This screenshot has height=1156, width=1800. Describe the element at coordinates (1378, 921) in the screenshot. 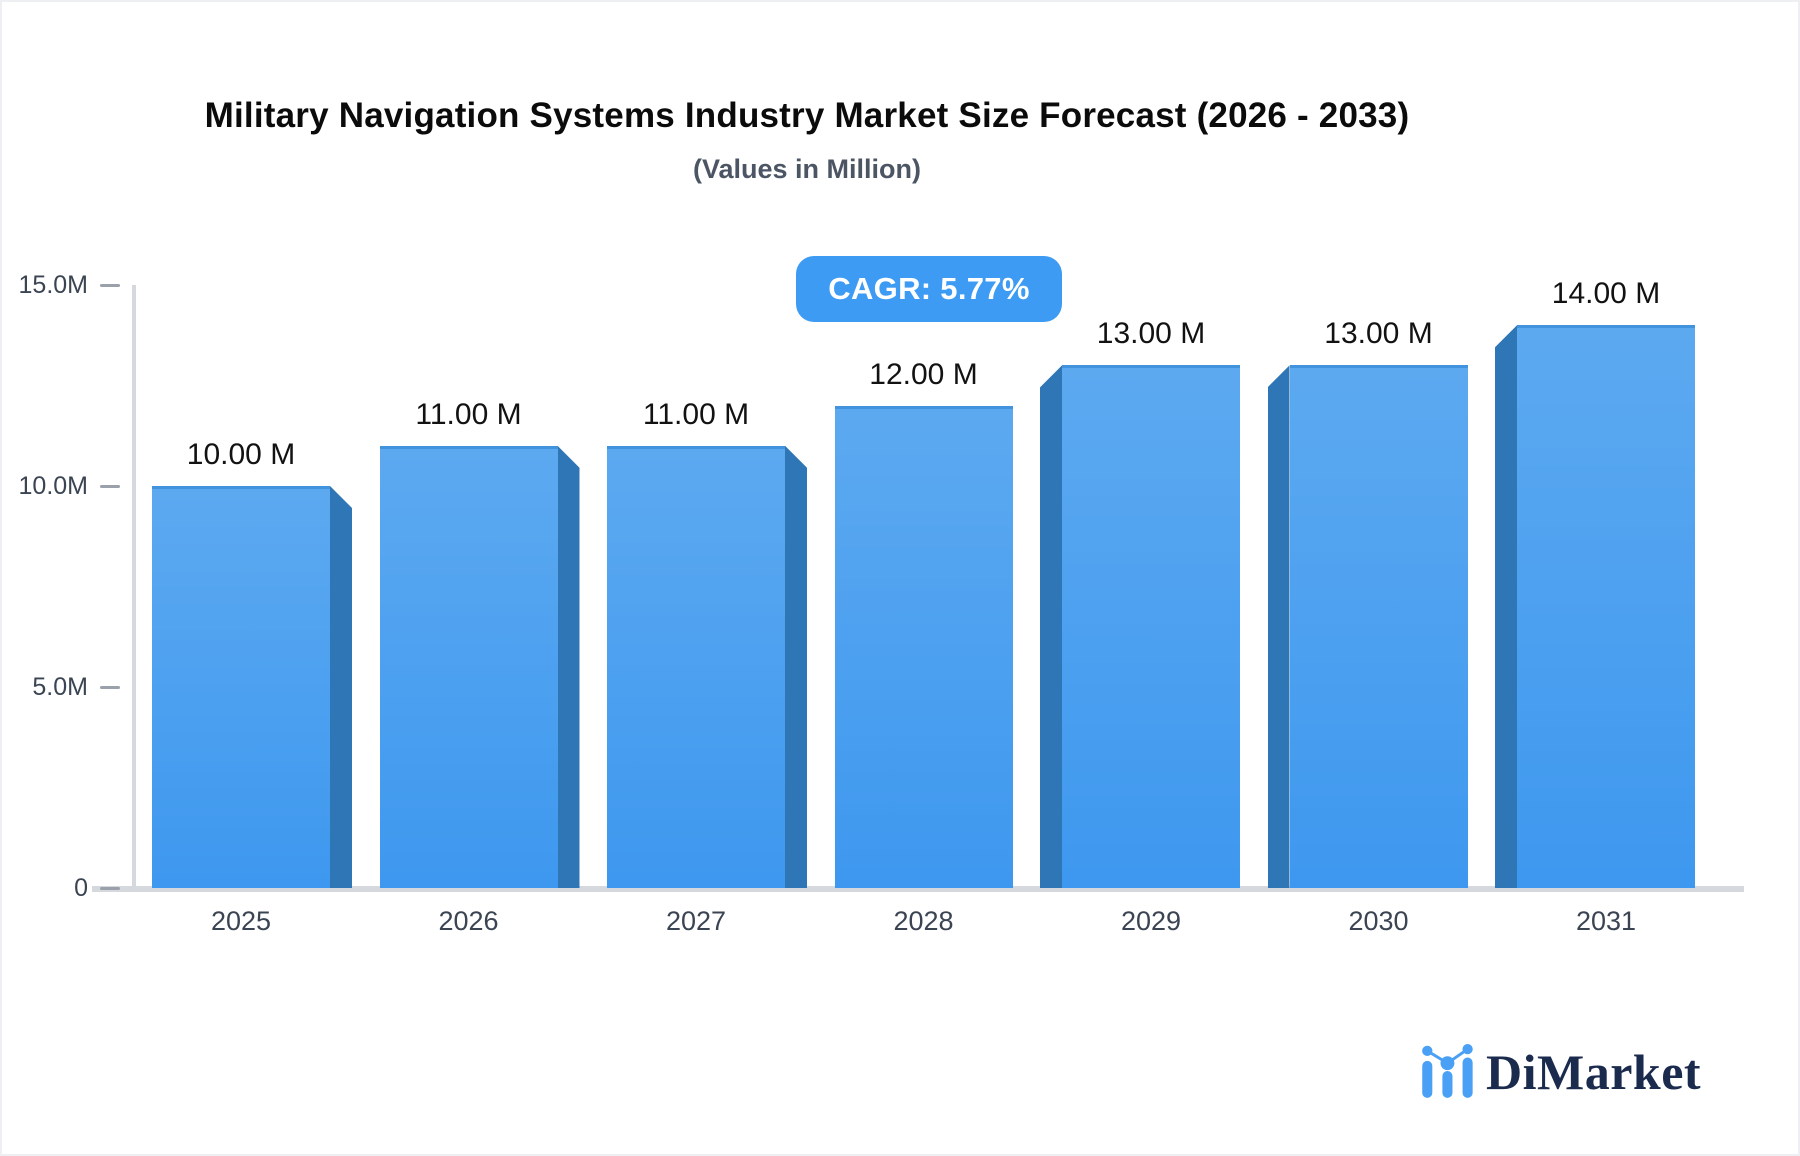

I see `x-axis-label-2030: 2030` at that location.